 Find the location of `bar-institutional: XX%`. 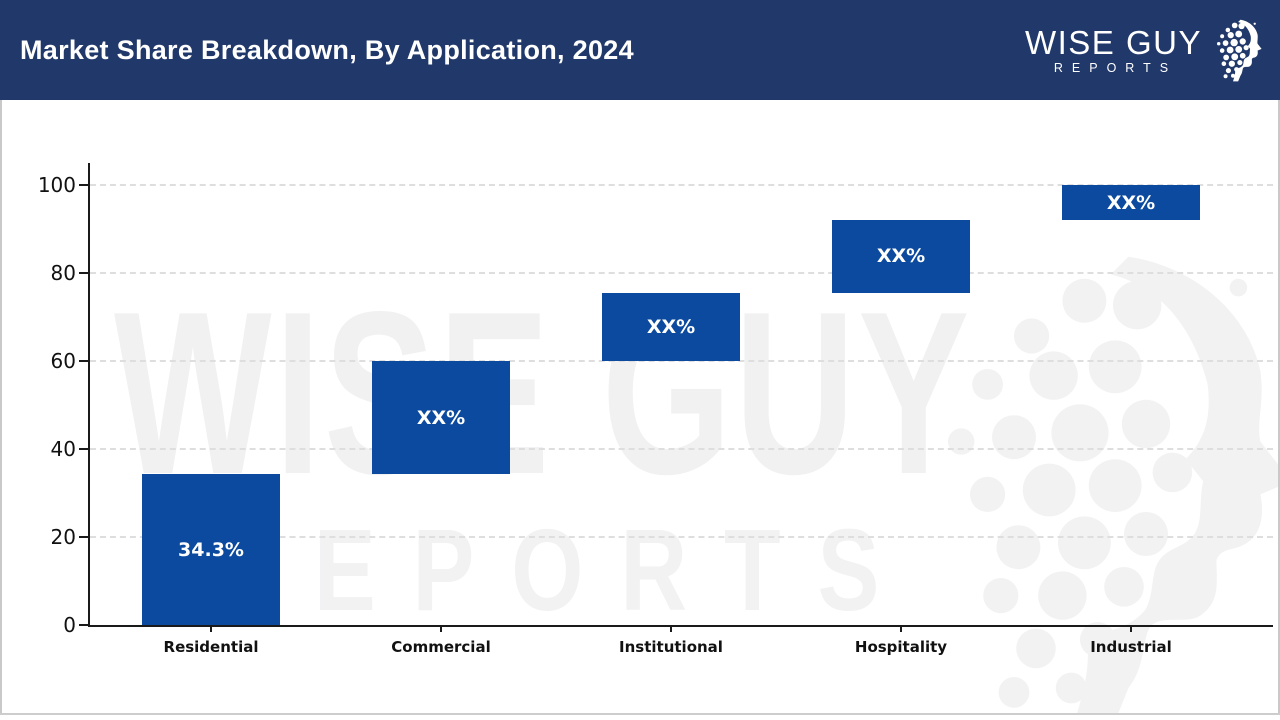

bar-institutional: XX% is located at coordinates (671, 326).